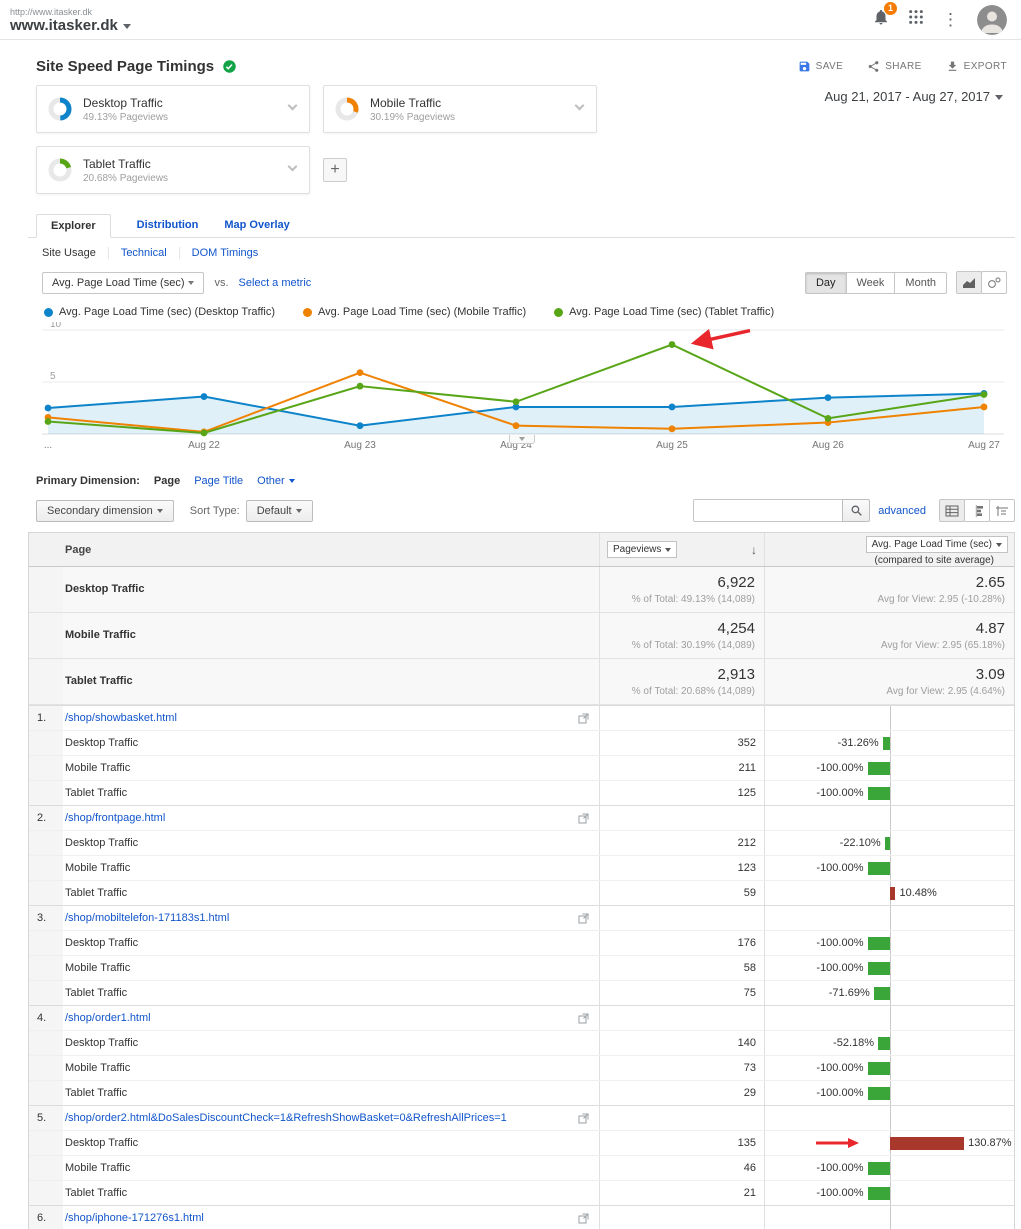  I want to click on pageviews-value: 125, so click(681, 793).